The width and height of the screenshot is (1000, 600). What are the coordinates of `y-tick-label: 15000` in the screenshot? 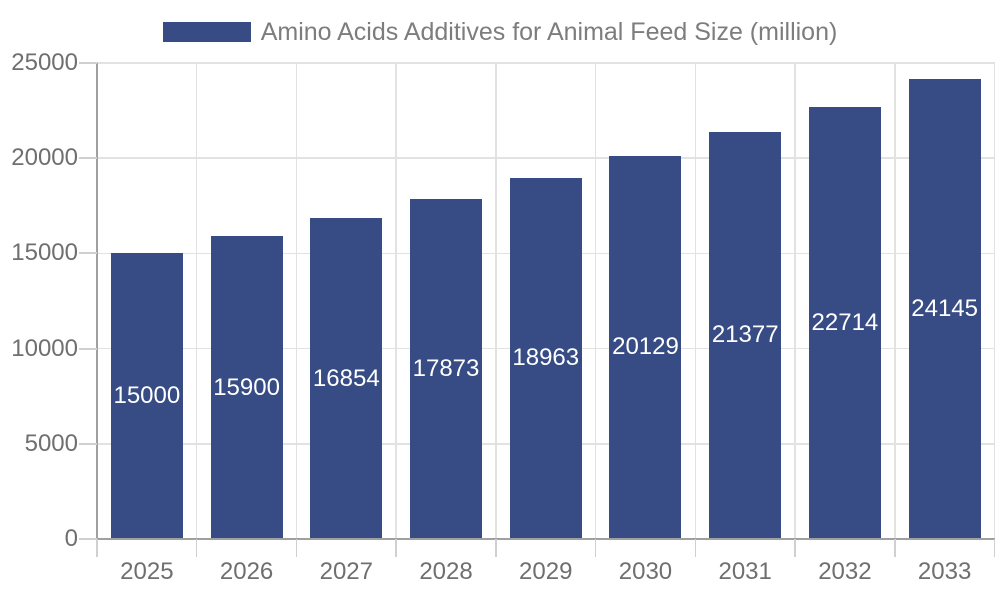 It's located at (44, 253).